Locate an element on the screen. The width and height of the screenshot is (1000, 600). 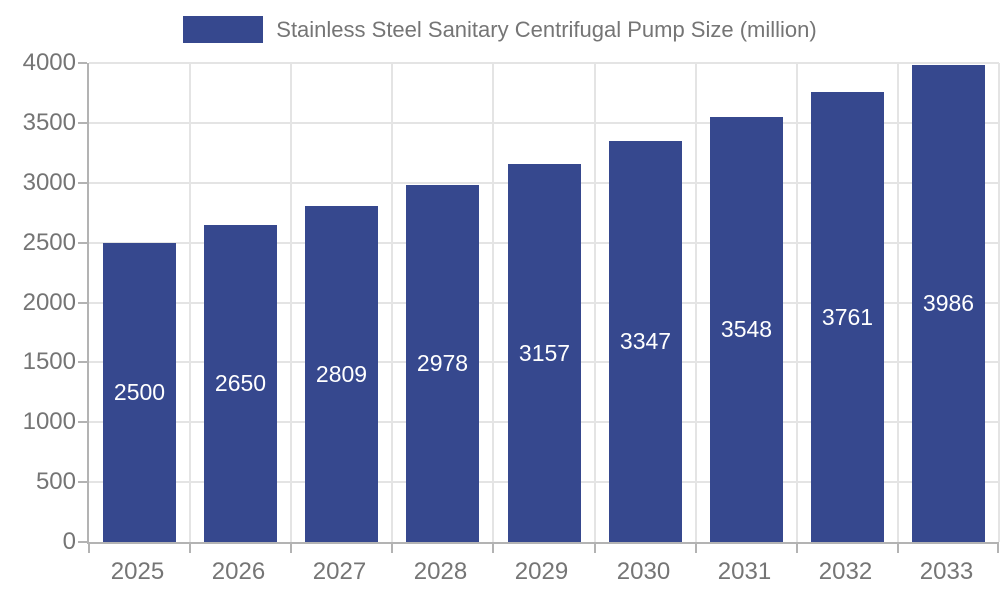
bar-value-label: 2650 is located at coordinates (240, 383).